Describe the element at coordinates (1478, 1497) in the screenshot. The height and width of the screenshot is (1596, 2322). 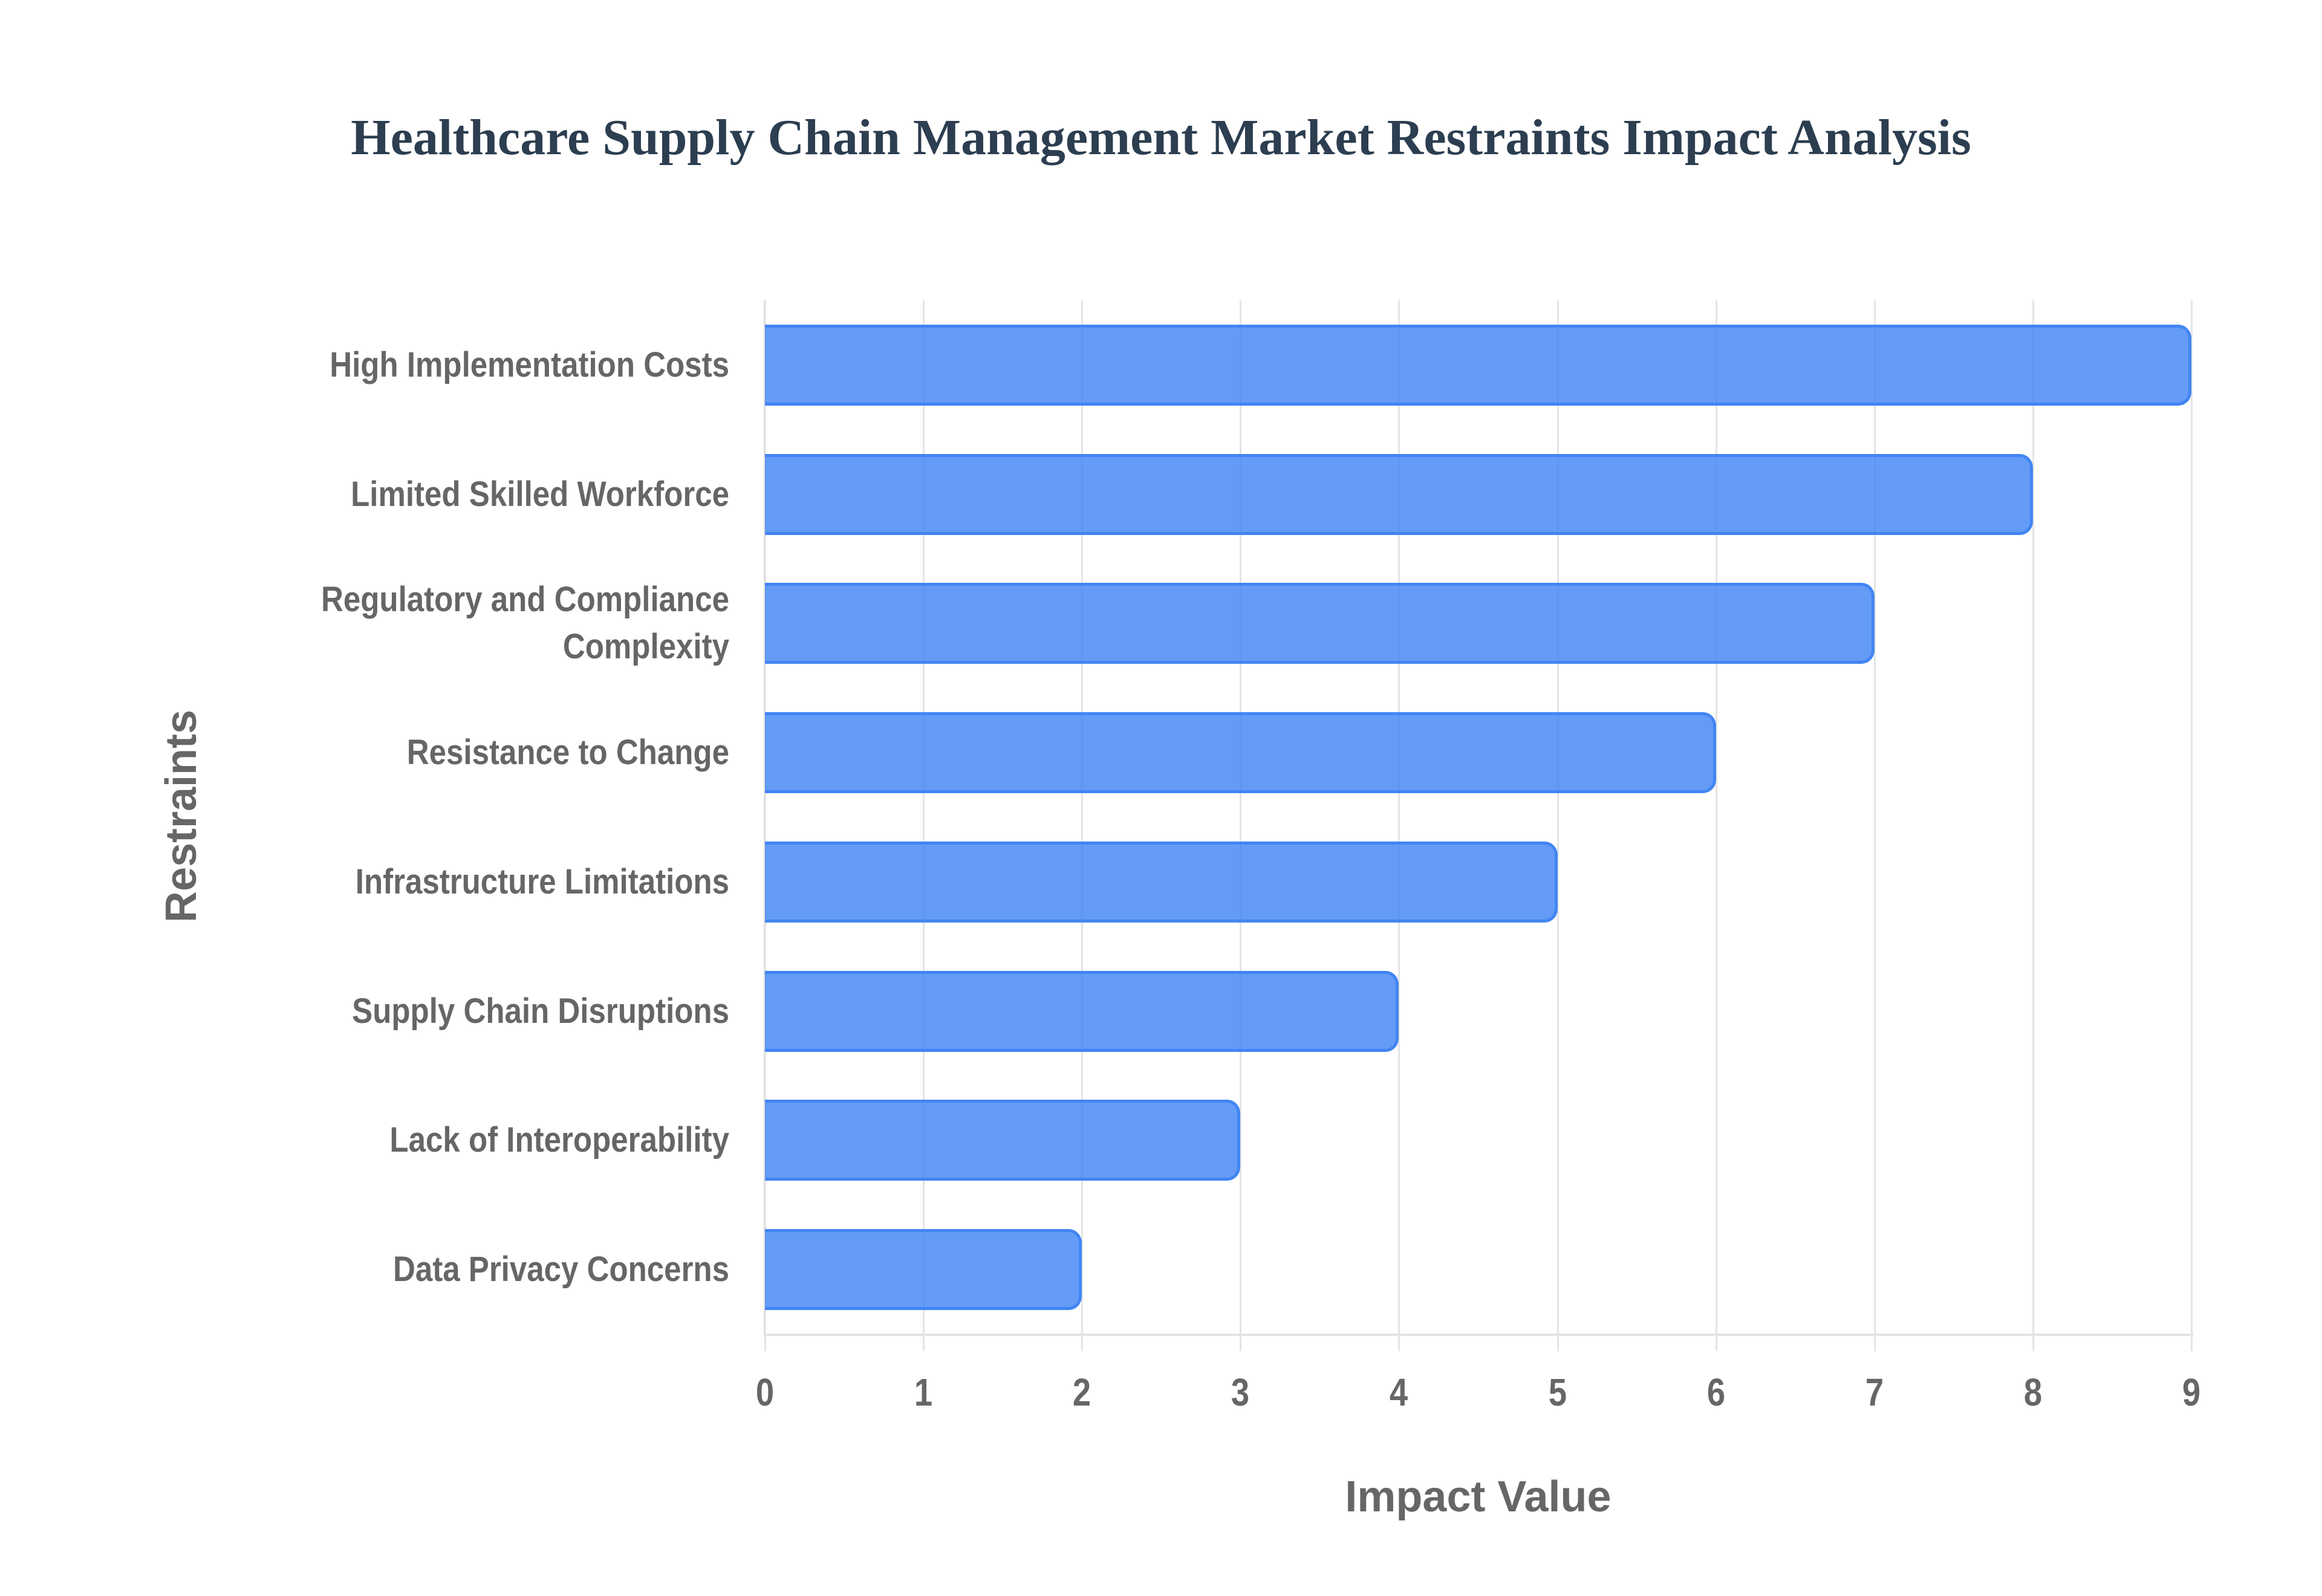
I see `x-axis-title: Impact Value` at that location.